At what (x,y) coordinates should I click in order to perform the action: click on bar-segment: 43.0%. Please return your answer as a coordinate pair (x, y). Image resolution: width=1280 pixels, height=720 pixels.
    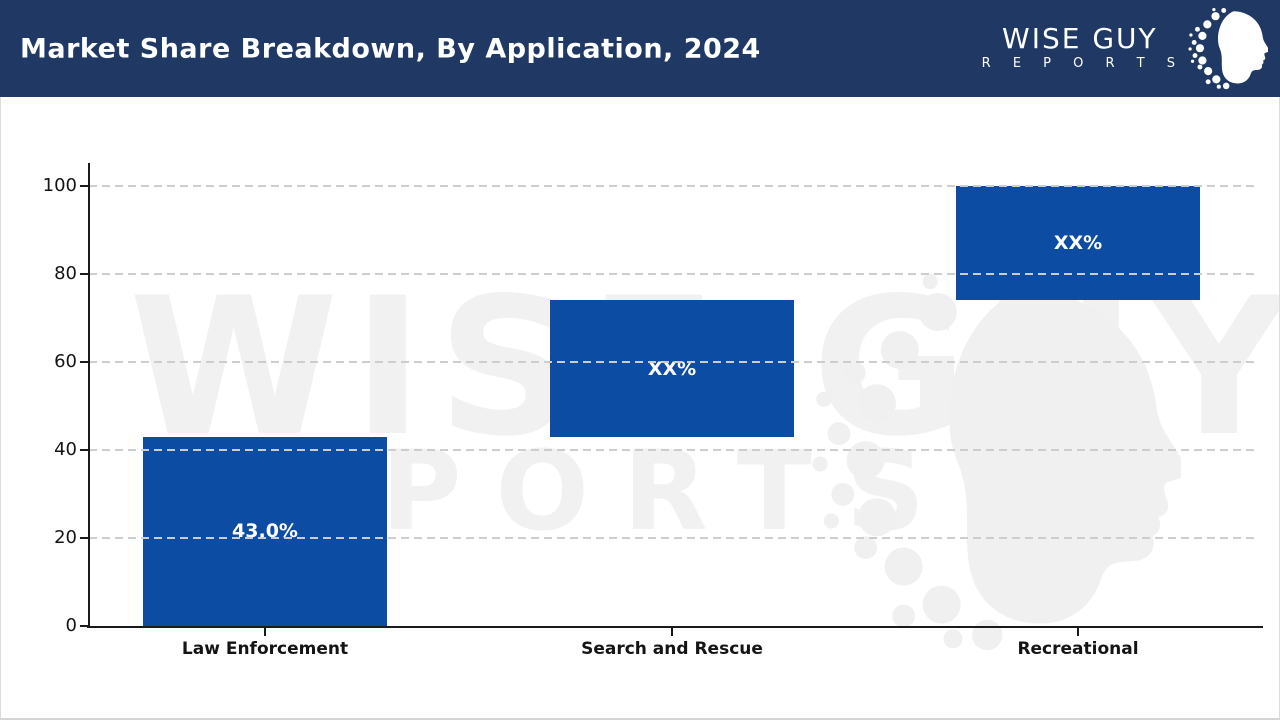
    Looking at the image, I should click on (265, 531).